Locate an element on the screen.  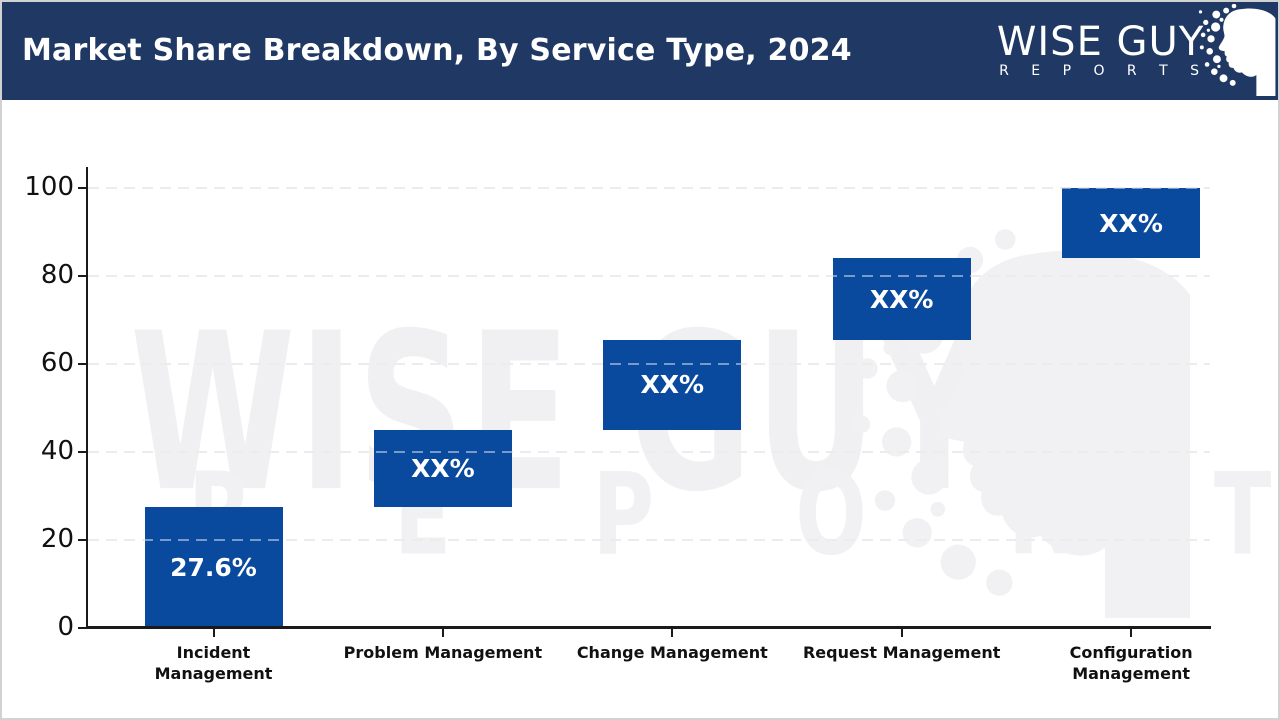
bar-request-management: XX% is located at coordinates (901, 299).